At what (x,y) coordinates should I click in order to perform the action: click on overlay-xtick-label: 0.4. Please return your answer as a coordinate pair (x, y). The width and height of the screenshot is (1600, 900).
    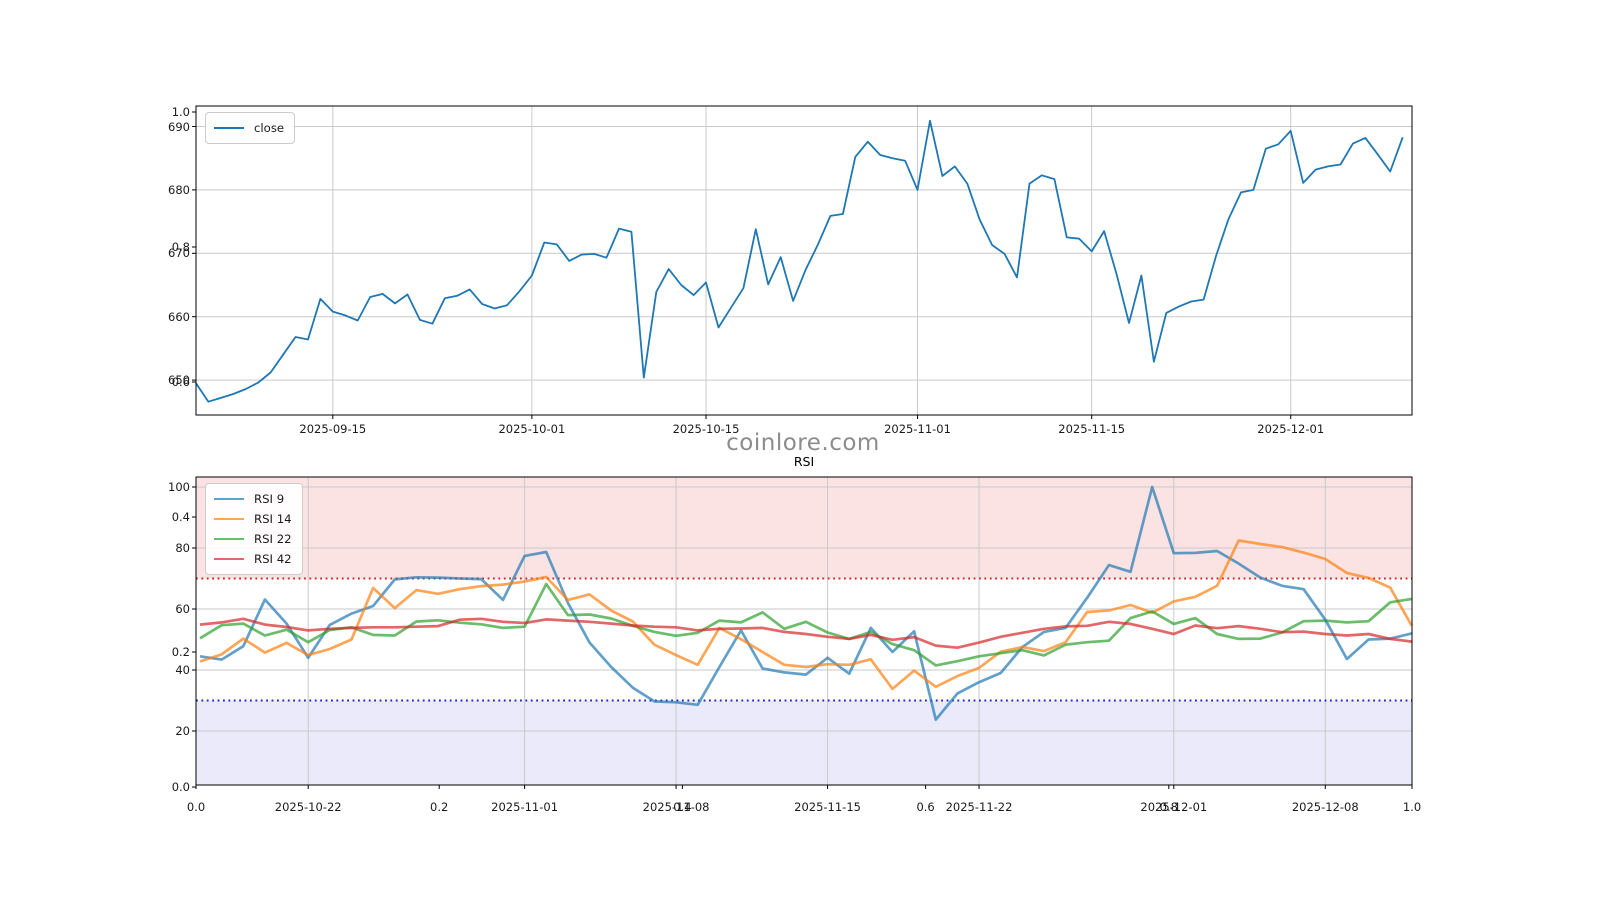
    Looking at the image, I should click on (682, 807).